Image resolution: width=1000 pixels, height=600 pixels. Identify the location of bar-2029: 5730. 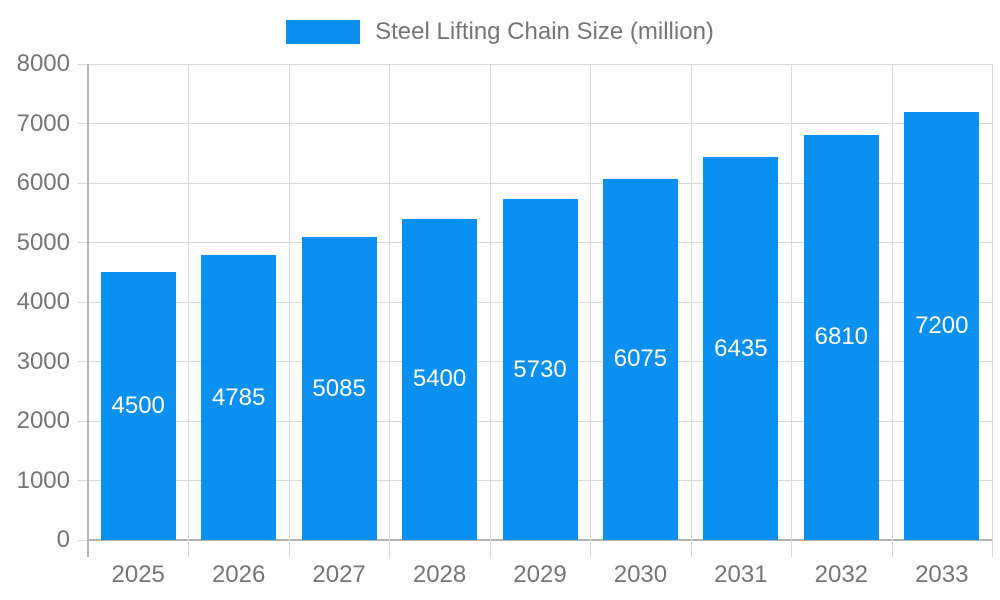
(540, 369).